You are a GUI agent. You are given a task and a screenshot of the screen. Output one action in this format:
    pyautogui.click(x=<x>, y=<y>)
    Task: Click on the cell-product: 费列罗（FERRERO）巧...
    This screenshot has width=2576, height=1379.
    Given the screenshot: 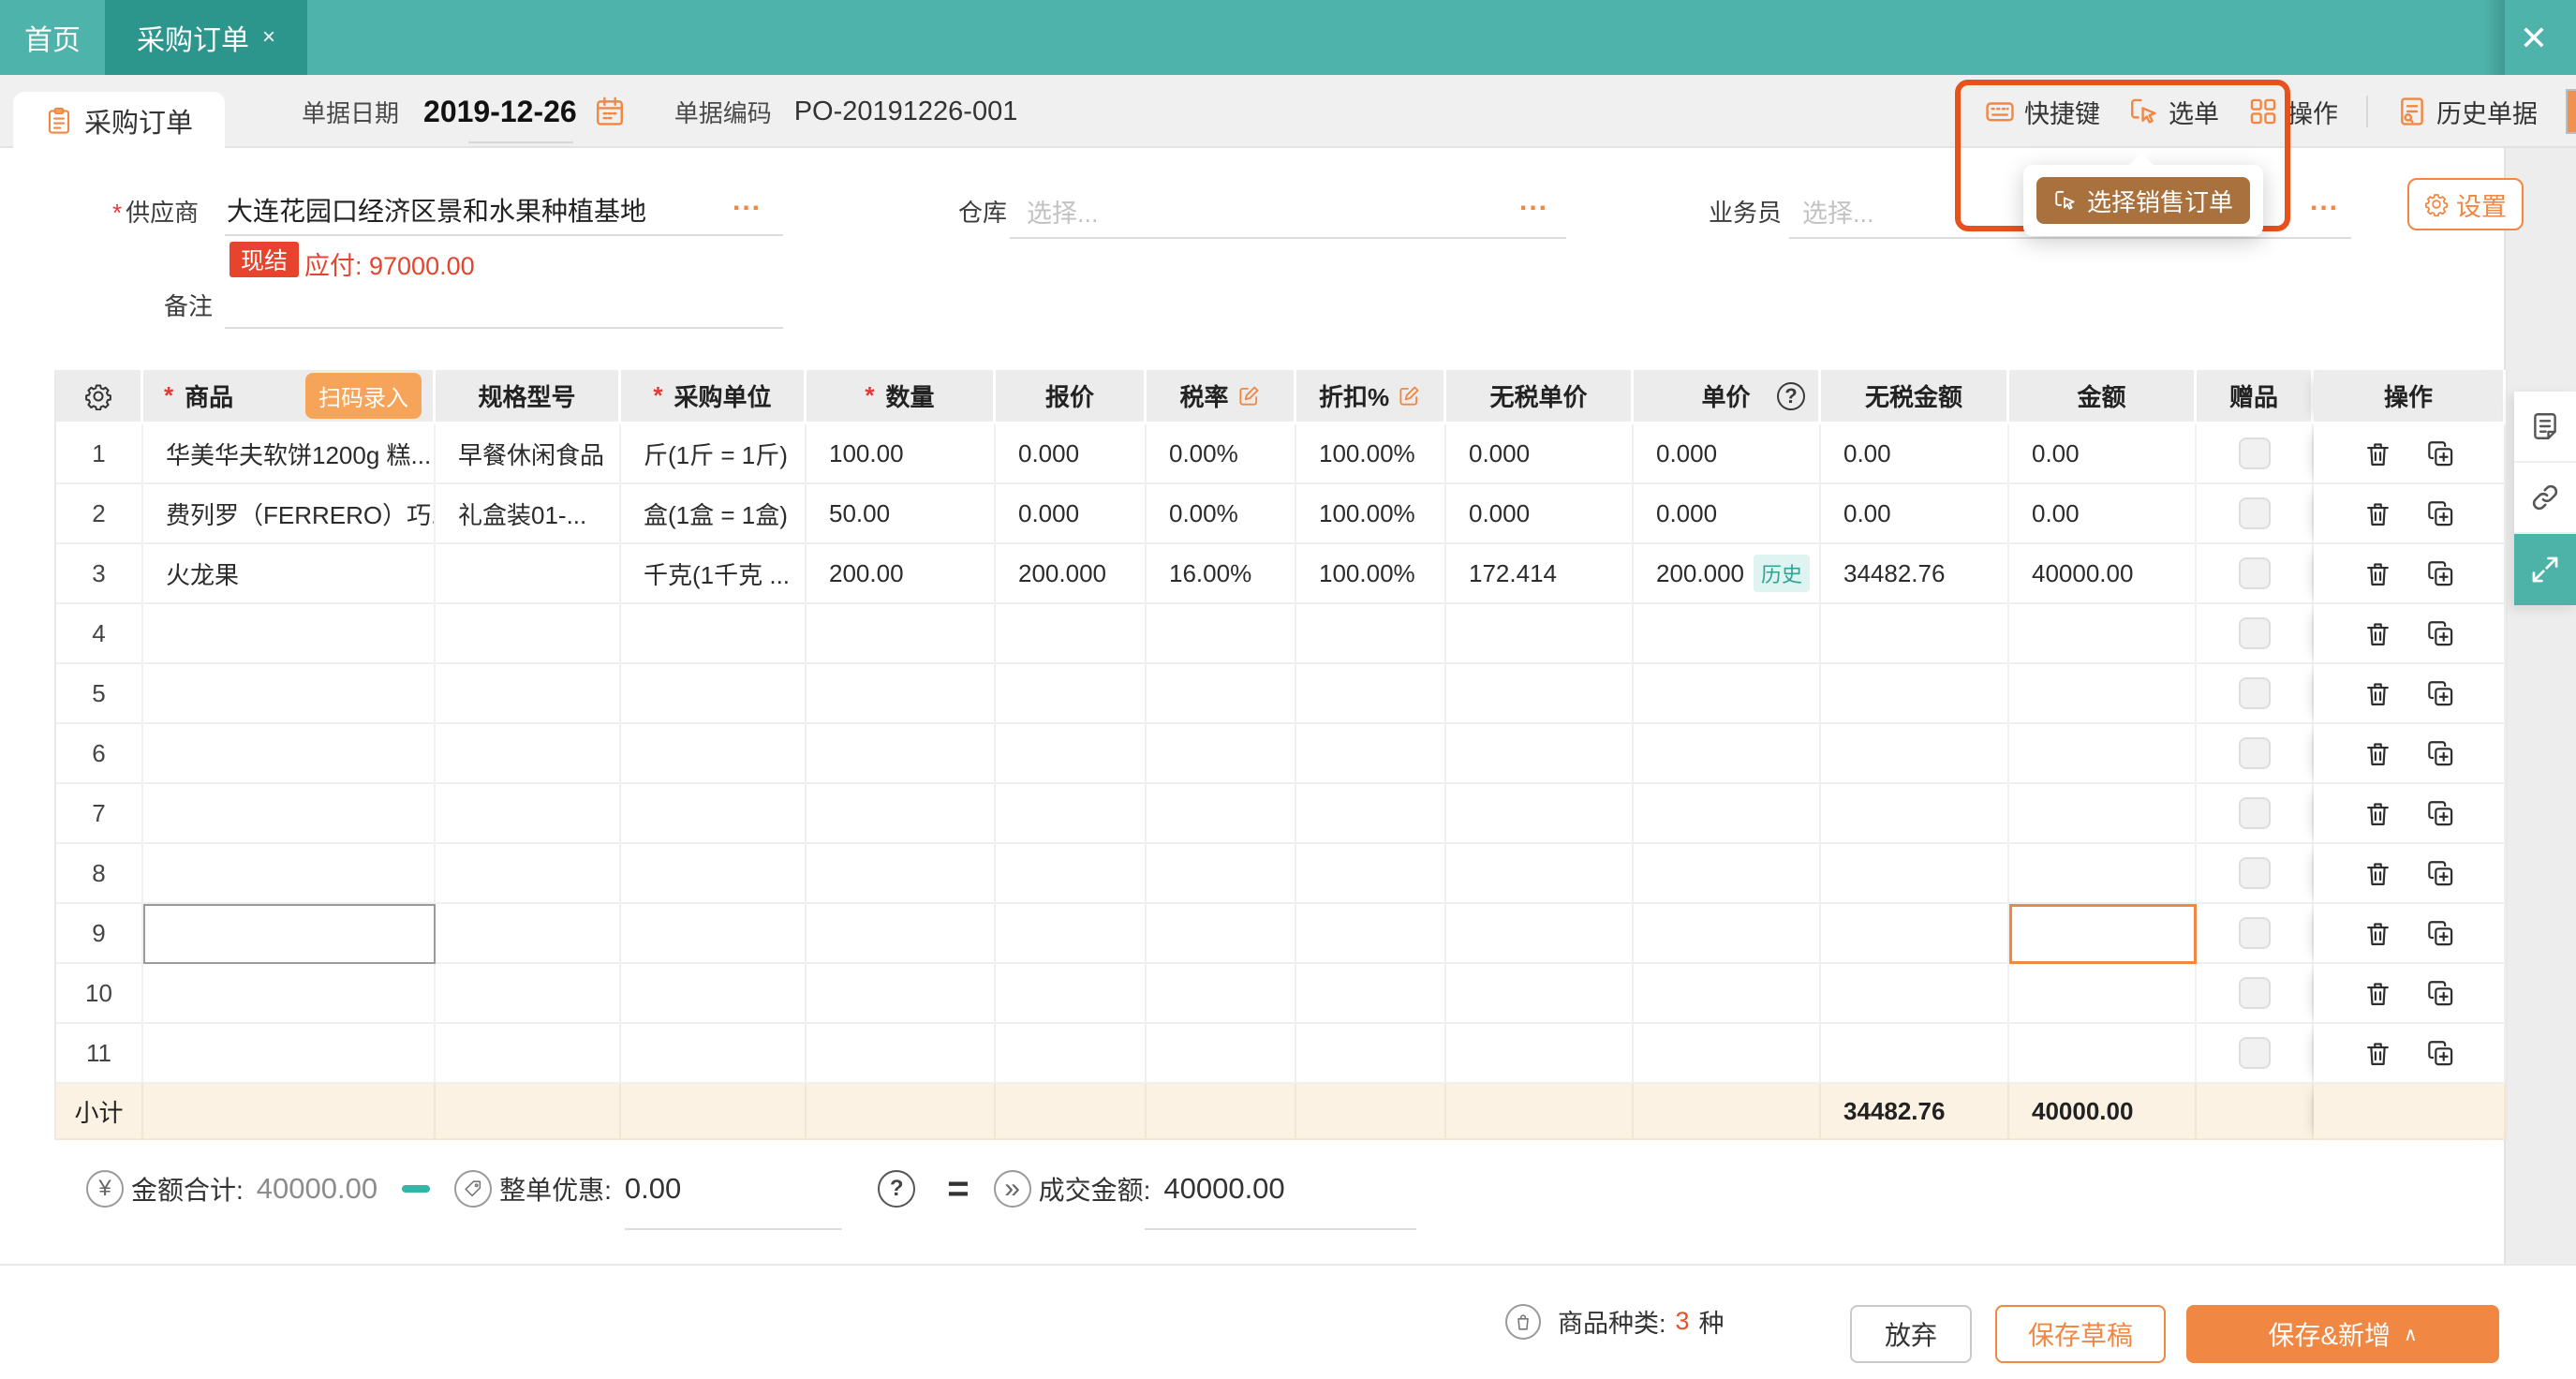 What is the action you would take?
    pyautogui.click(x=289, y=514)
    